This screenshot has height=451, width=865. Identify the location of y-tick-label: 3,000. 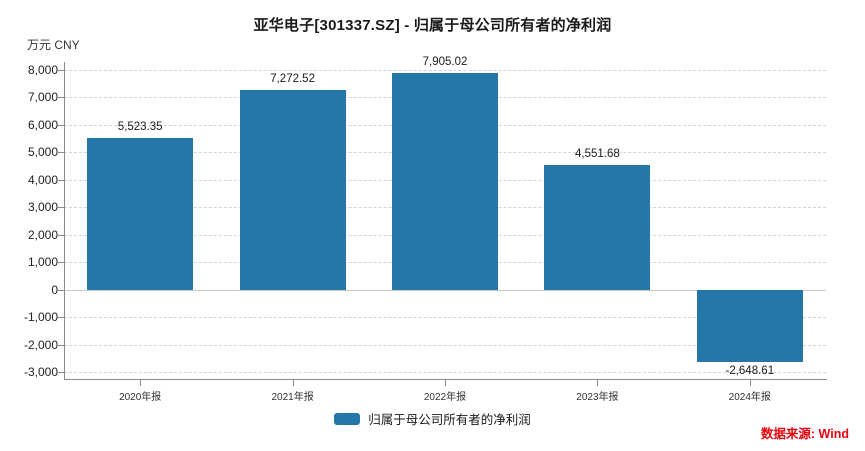
(42, 207).